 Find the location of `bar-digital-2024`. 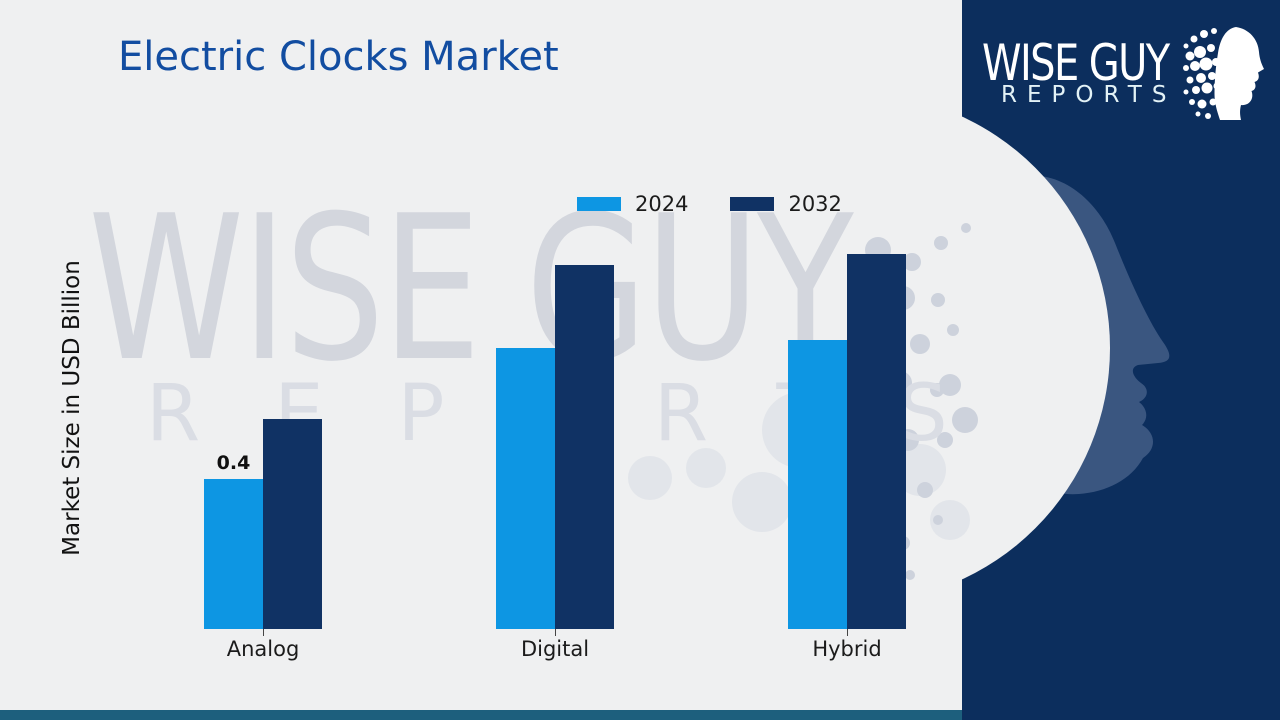

bar-digital-2024 is located at coordinates (525, 488).